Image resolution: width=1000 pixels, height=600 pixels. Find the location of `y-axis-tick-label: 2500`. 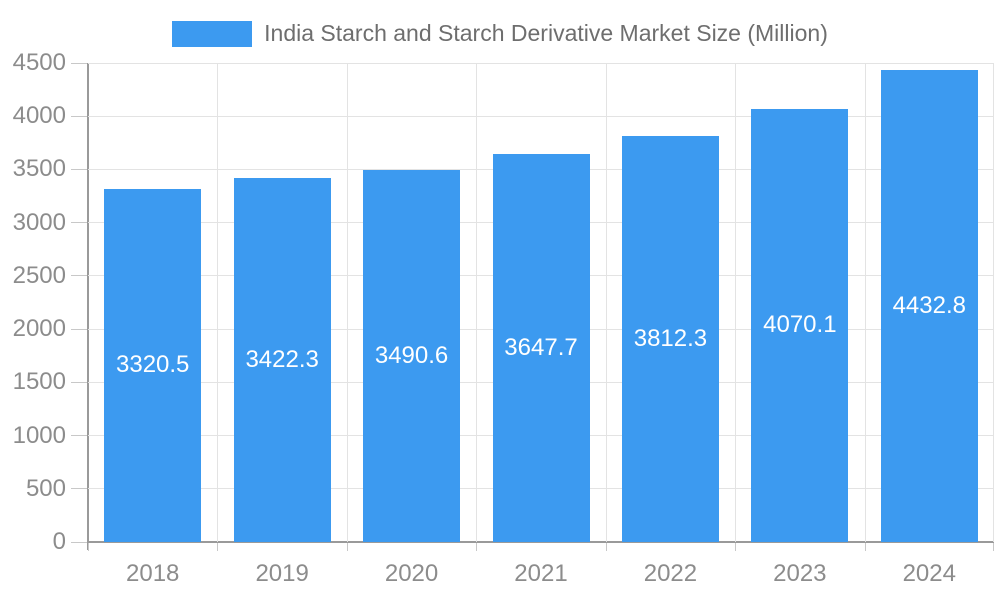

y-axis-tick-label: 2500 is located at coordinates (39, 275).